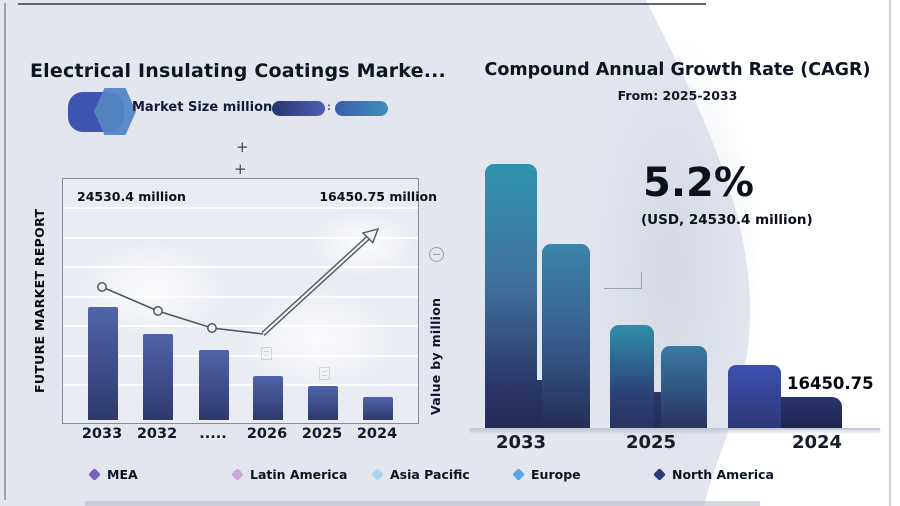 Image resolution: width=900 pixels, height=506 pixels. Describe the element at coordinates (727, 220) in the screenshot. I see `cagr-detail: (USD, 24530.4 million)` at that location.